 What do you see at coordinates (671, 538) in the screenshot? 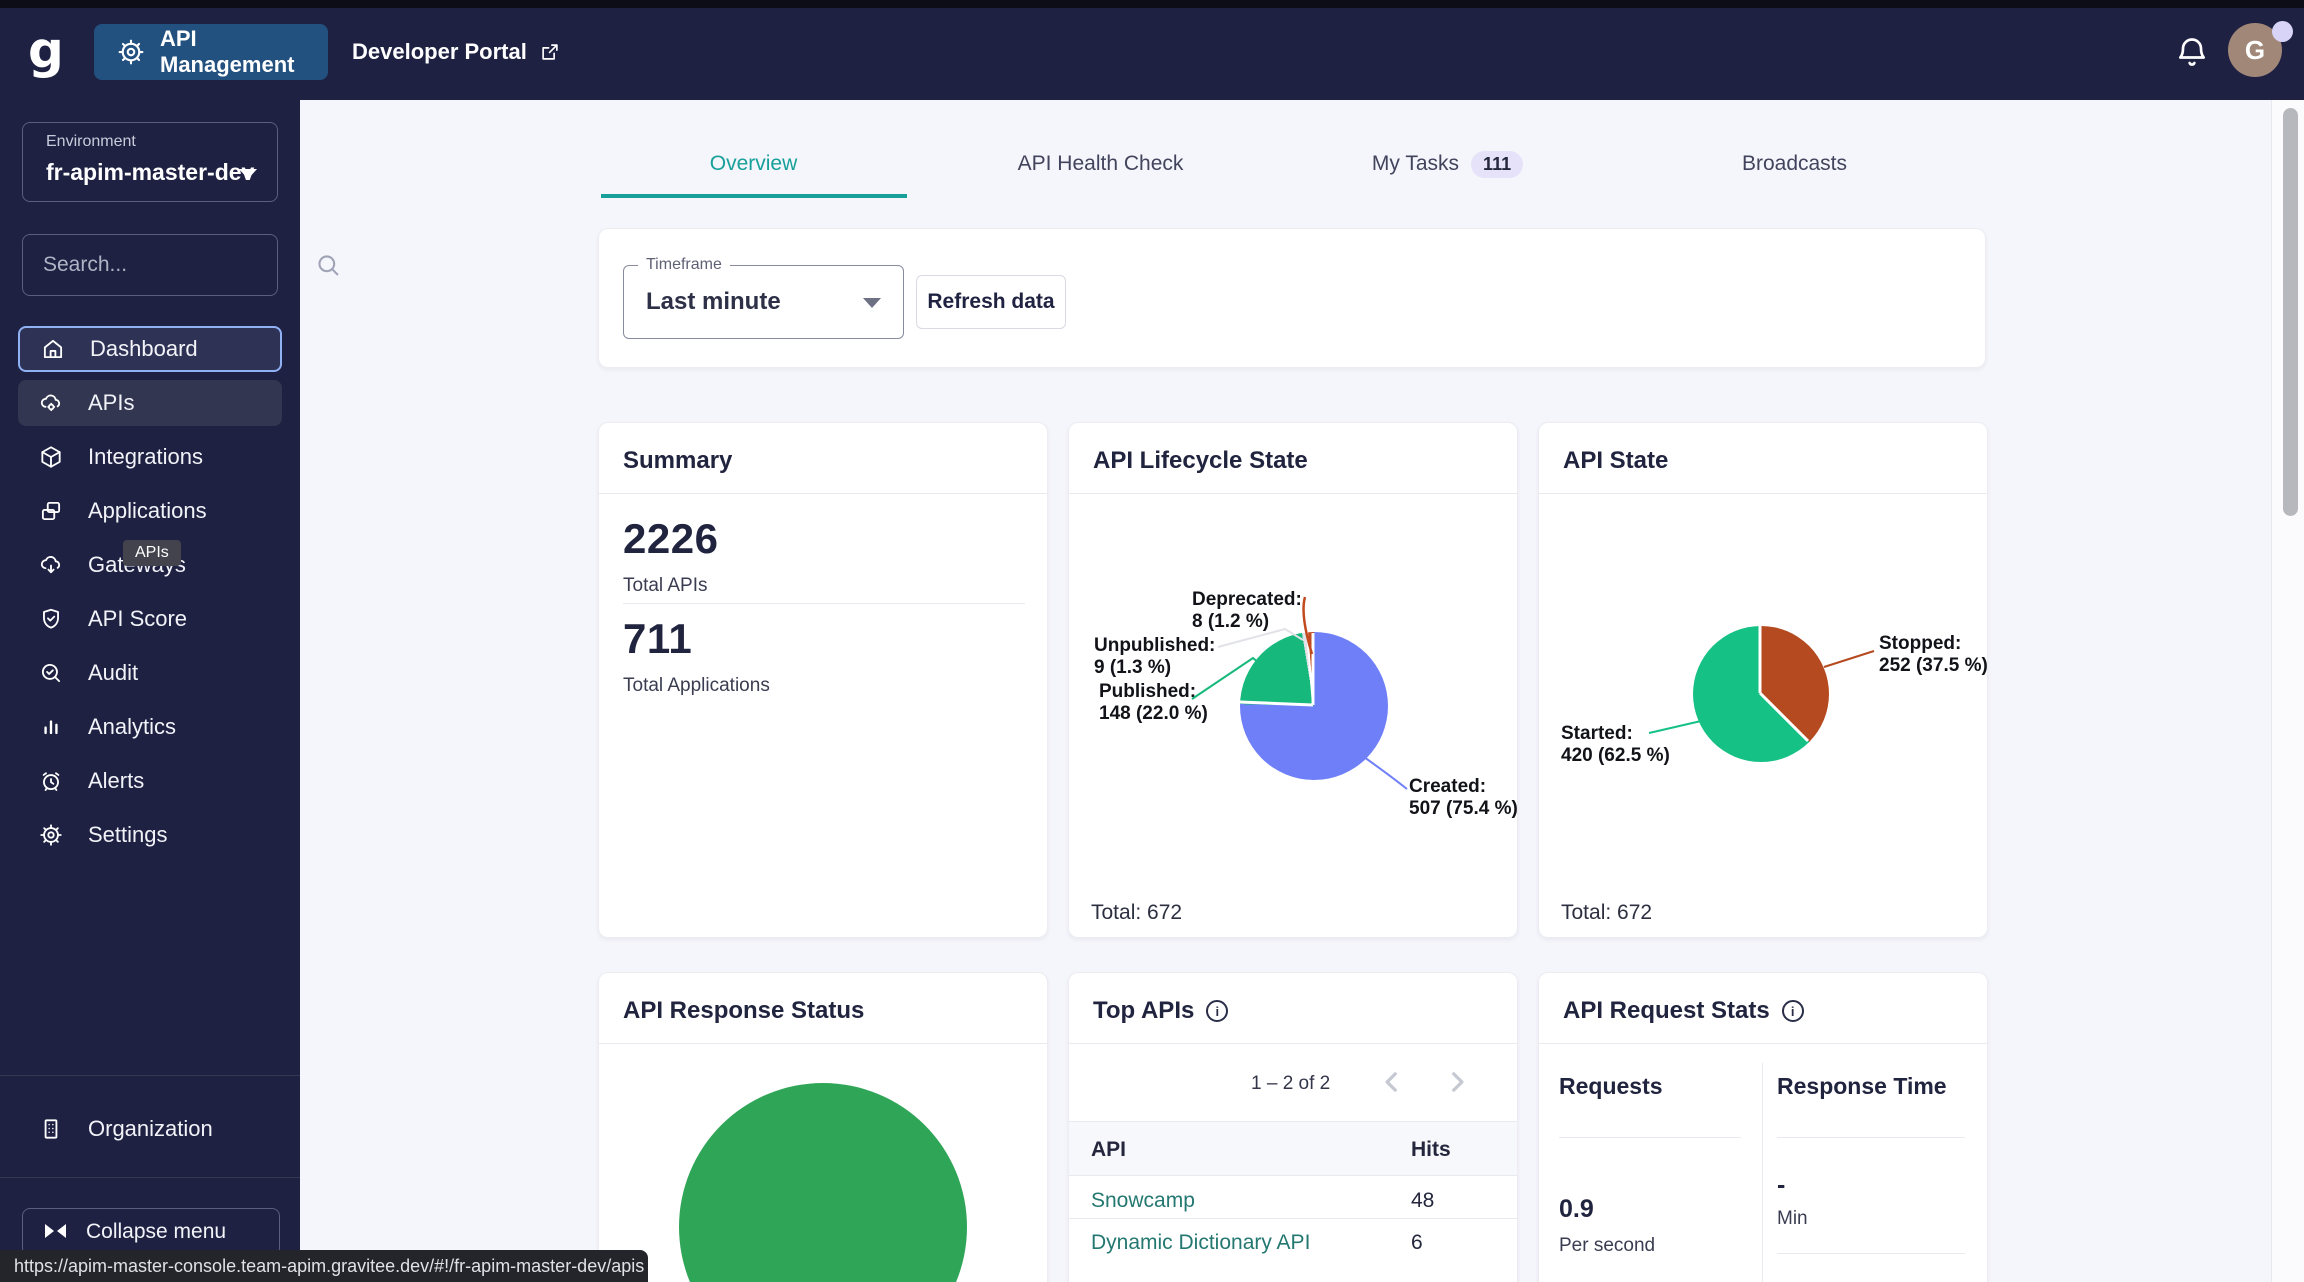
I see `total-apis-value: 2226` at bounding box center [671, 538].